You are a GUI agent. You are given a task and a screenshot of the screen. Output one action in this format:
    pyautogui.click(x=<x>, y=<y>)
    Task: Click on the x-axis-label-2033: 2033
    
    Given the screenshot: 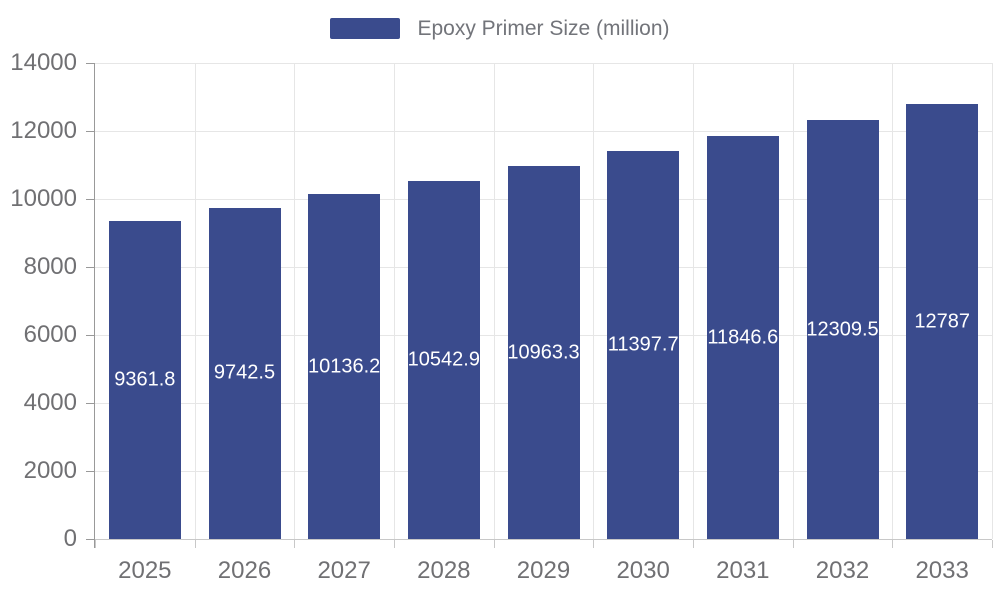 What is the action you would take?
    pyautogui.click(x=942, y=570)
    